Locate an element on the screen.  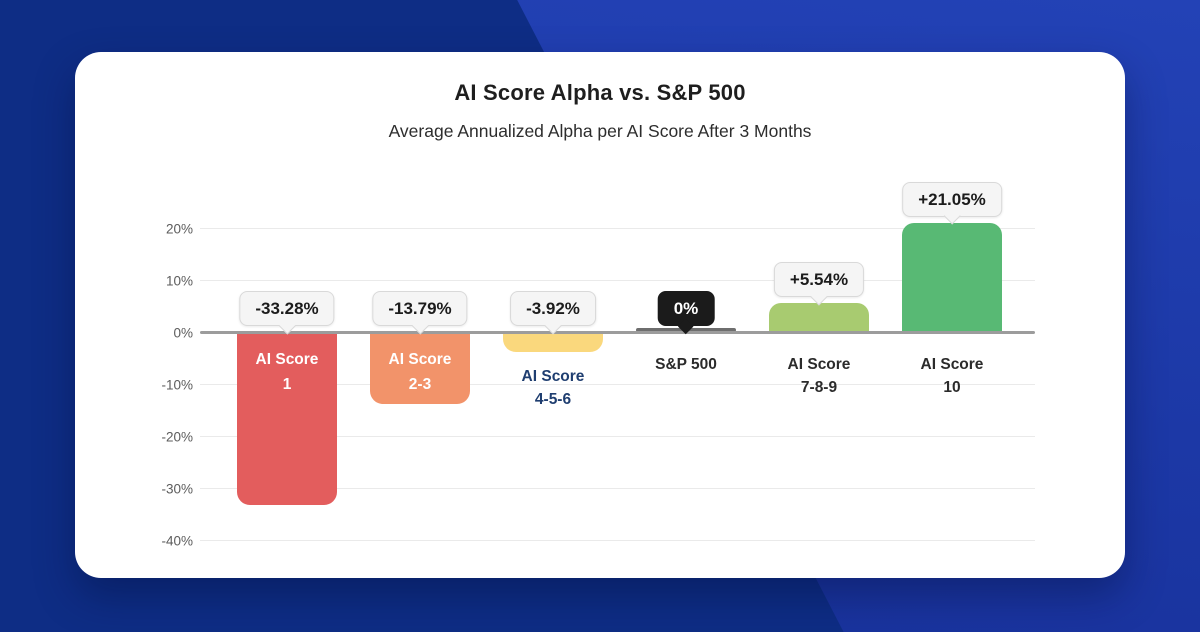
value-tooltip-text: -33.28% is located at coordinates (287, 308).